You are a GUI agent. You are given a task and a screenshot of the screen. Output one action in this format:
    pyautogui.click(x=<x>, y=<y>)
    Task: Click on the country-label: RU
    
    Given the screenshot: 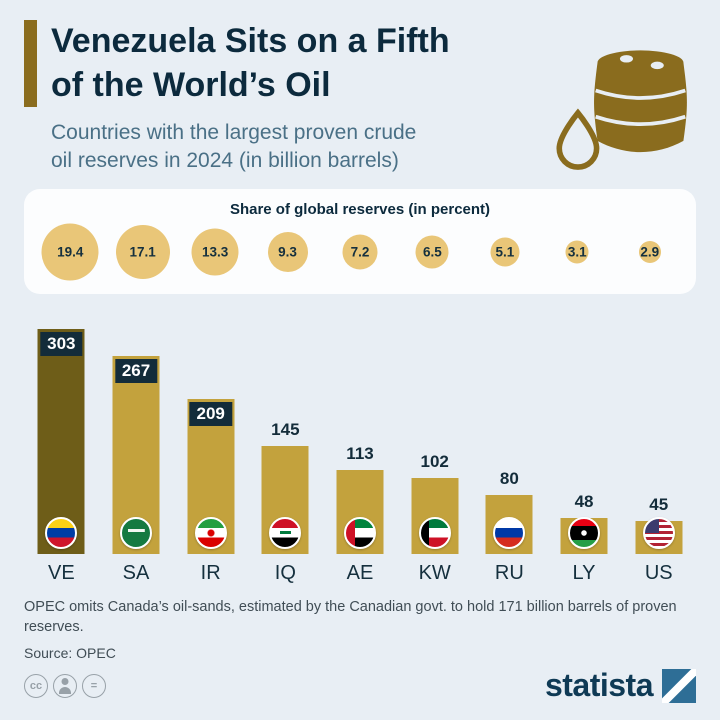 What is the action you would take?
    pyautogui.click(x=509, y=572)
    